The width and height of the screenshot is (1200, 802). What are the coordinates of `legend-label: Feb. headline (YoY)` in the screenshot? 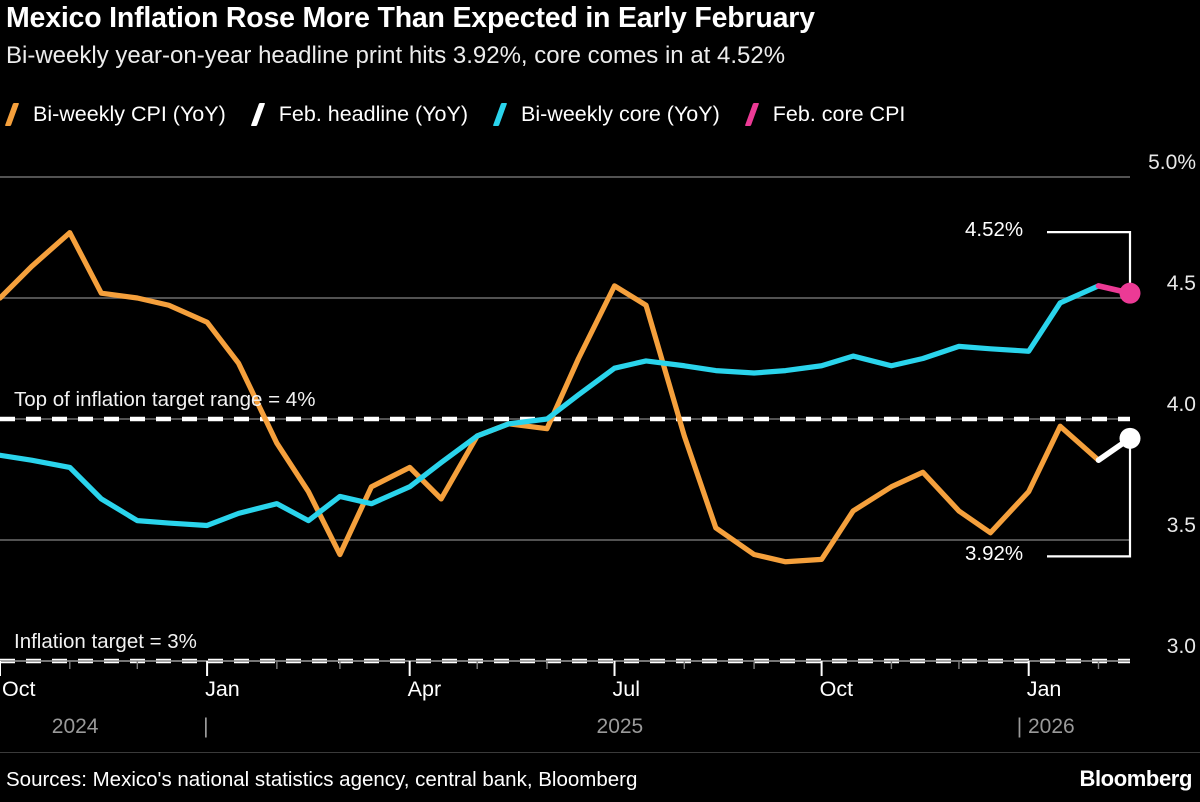 It's located at (373, 113).